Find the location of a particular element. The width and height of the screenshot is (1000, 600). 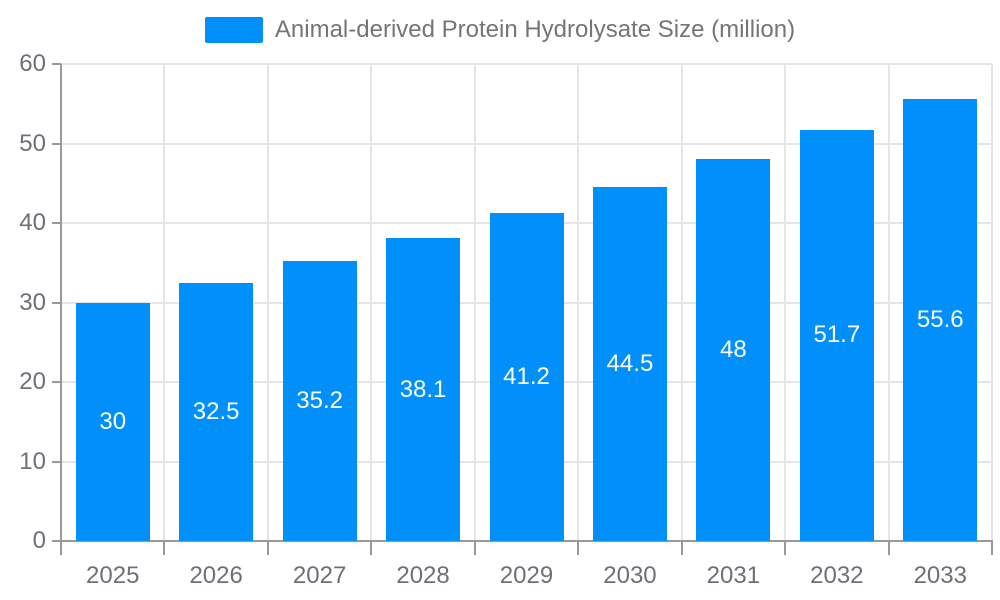

y-axis-label: 40 is located at coordinates (32, 222).